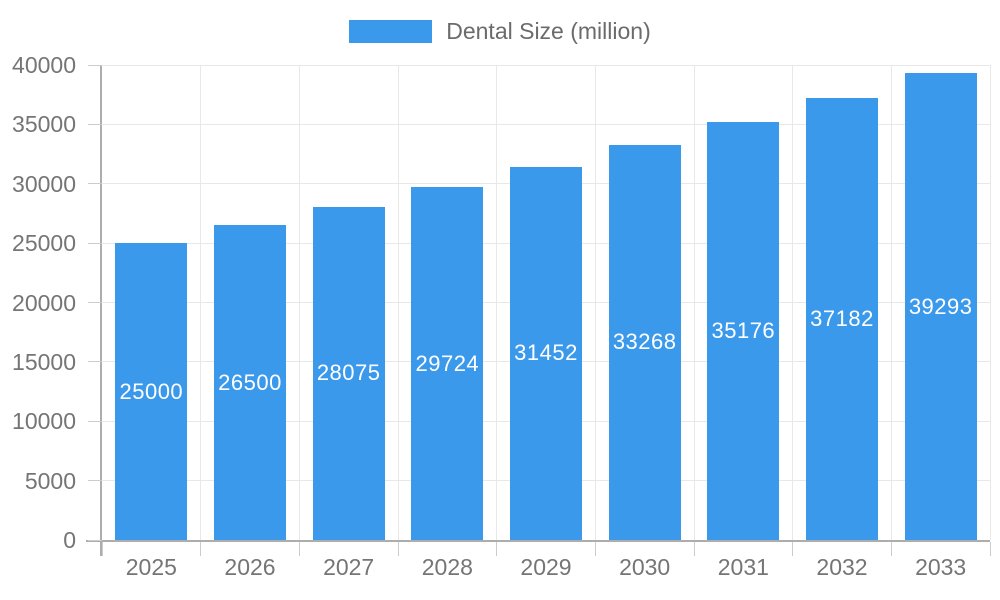  I want to click on y-tick-label: 20000, so click(44, 302).